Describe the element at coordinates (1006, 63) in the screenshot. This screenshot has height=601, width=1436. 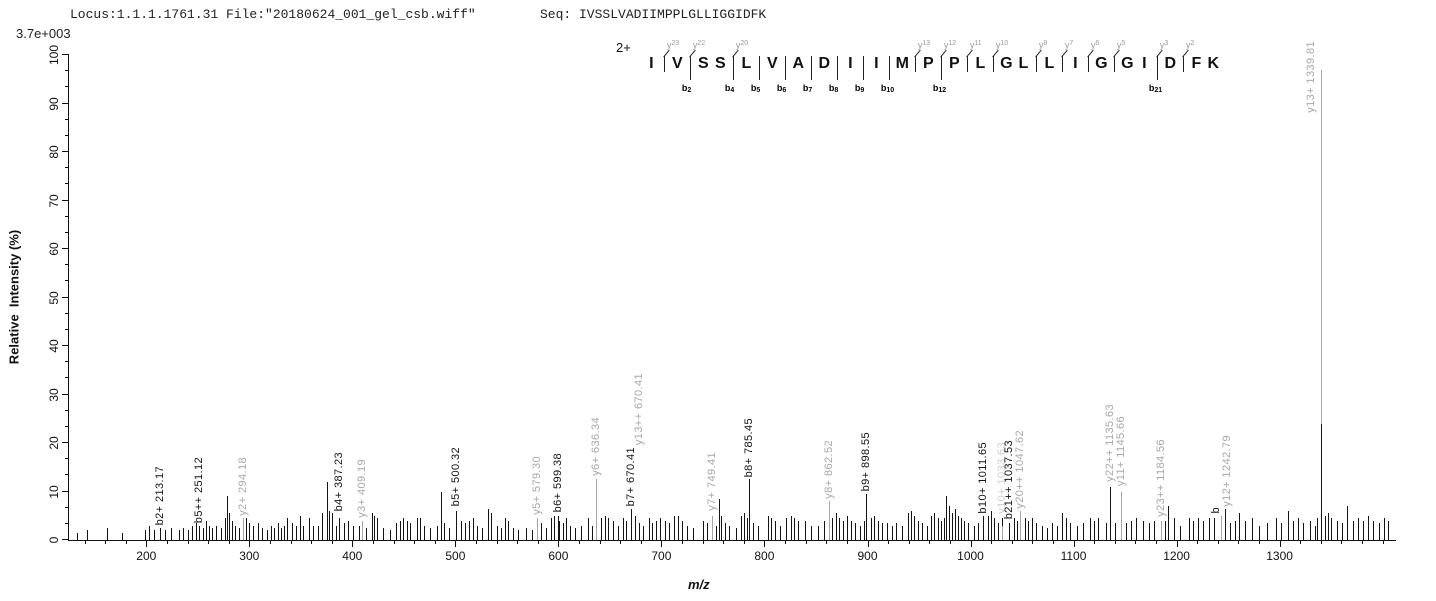
I see `residue: G` at that location.